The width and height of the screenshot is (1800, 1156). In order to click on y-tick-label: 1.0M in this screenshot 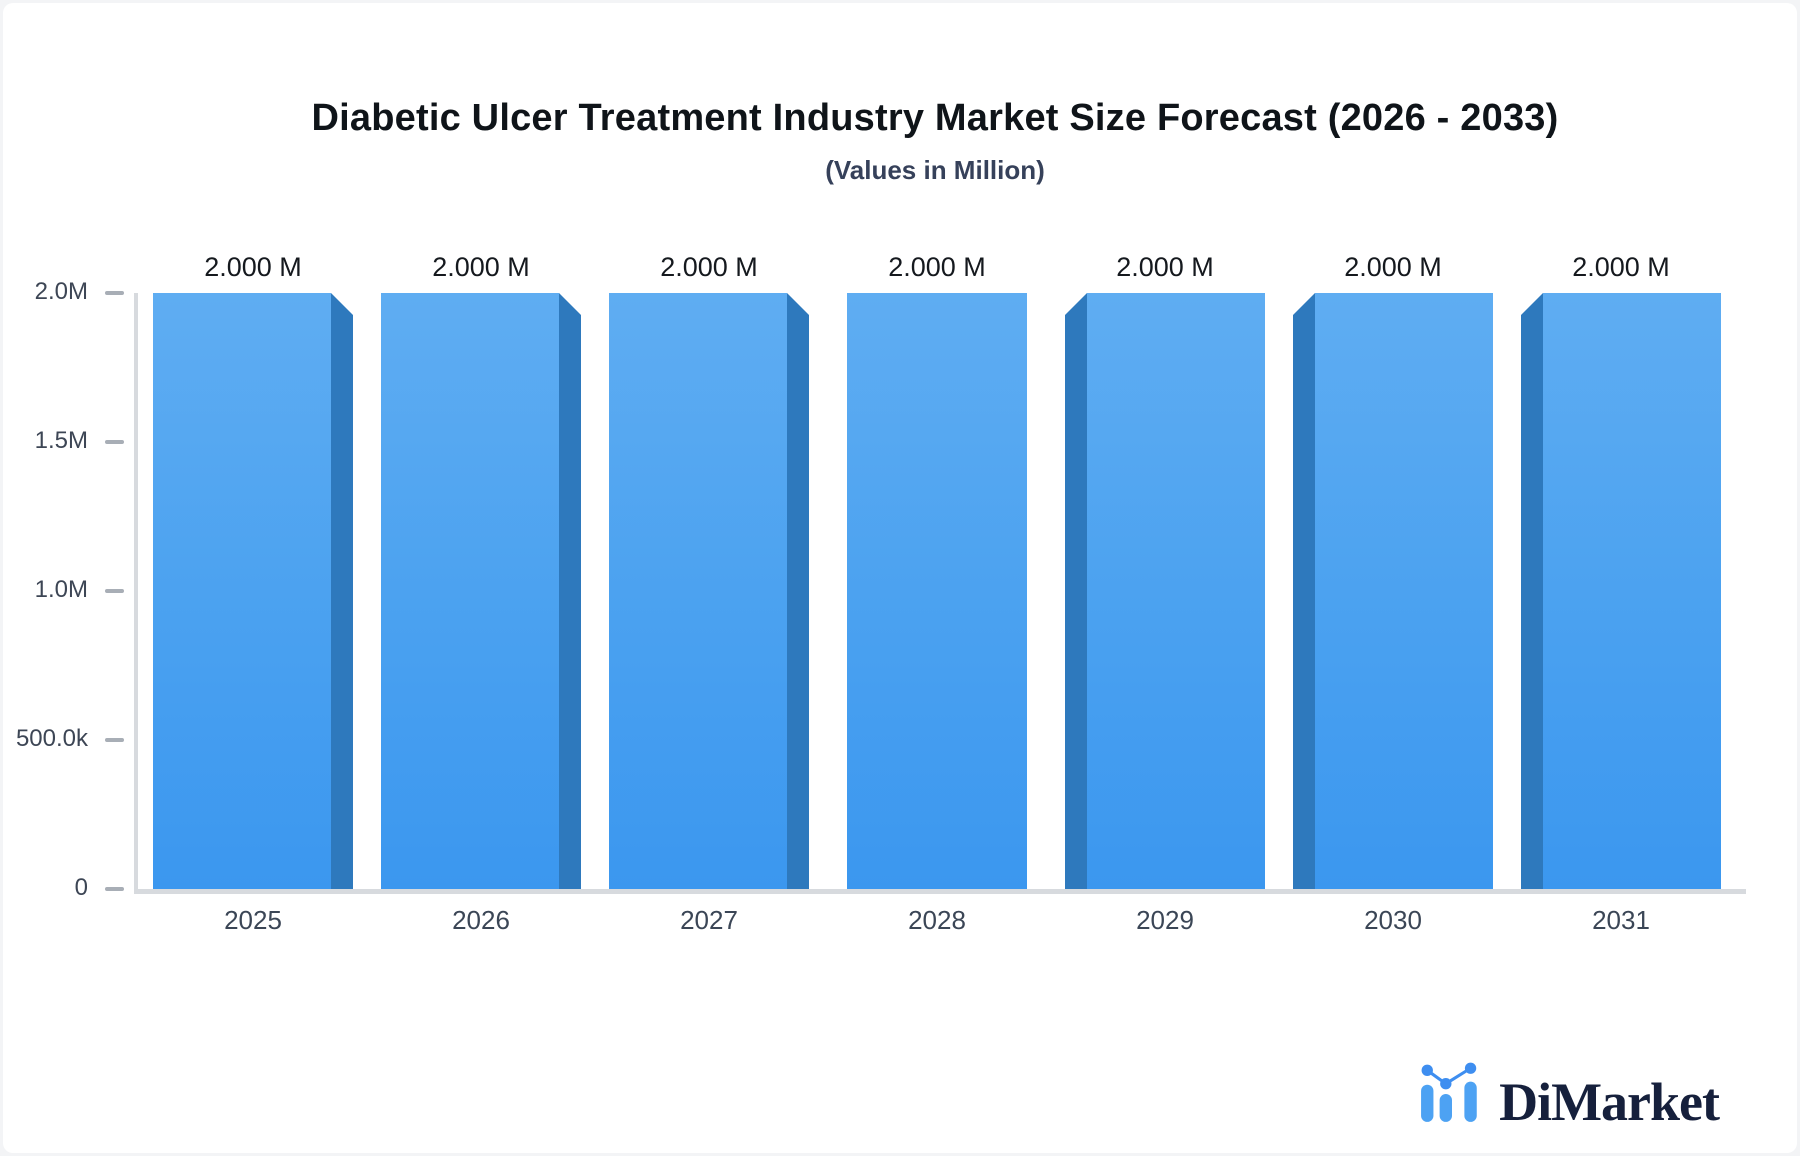, I will do `click(61, 589)`.